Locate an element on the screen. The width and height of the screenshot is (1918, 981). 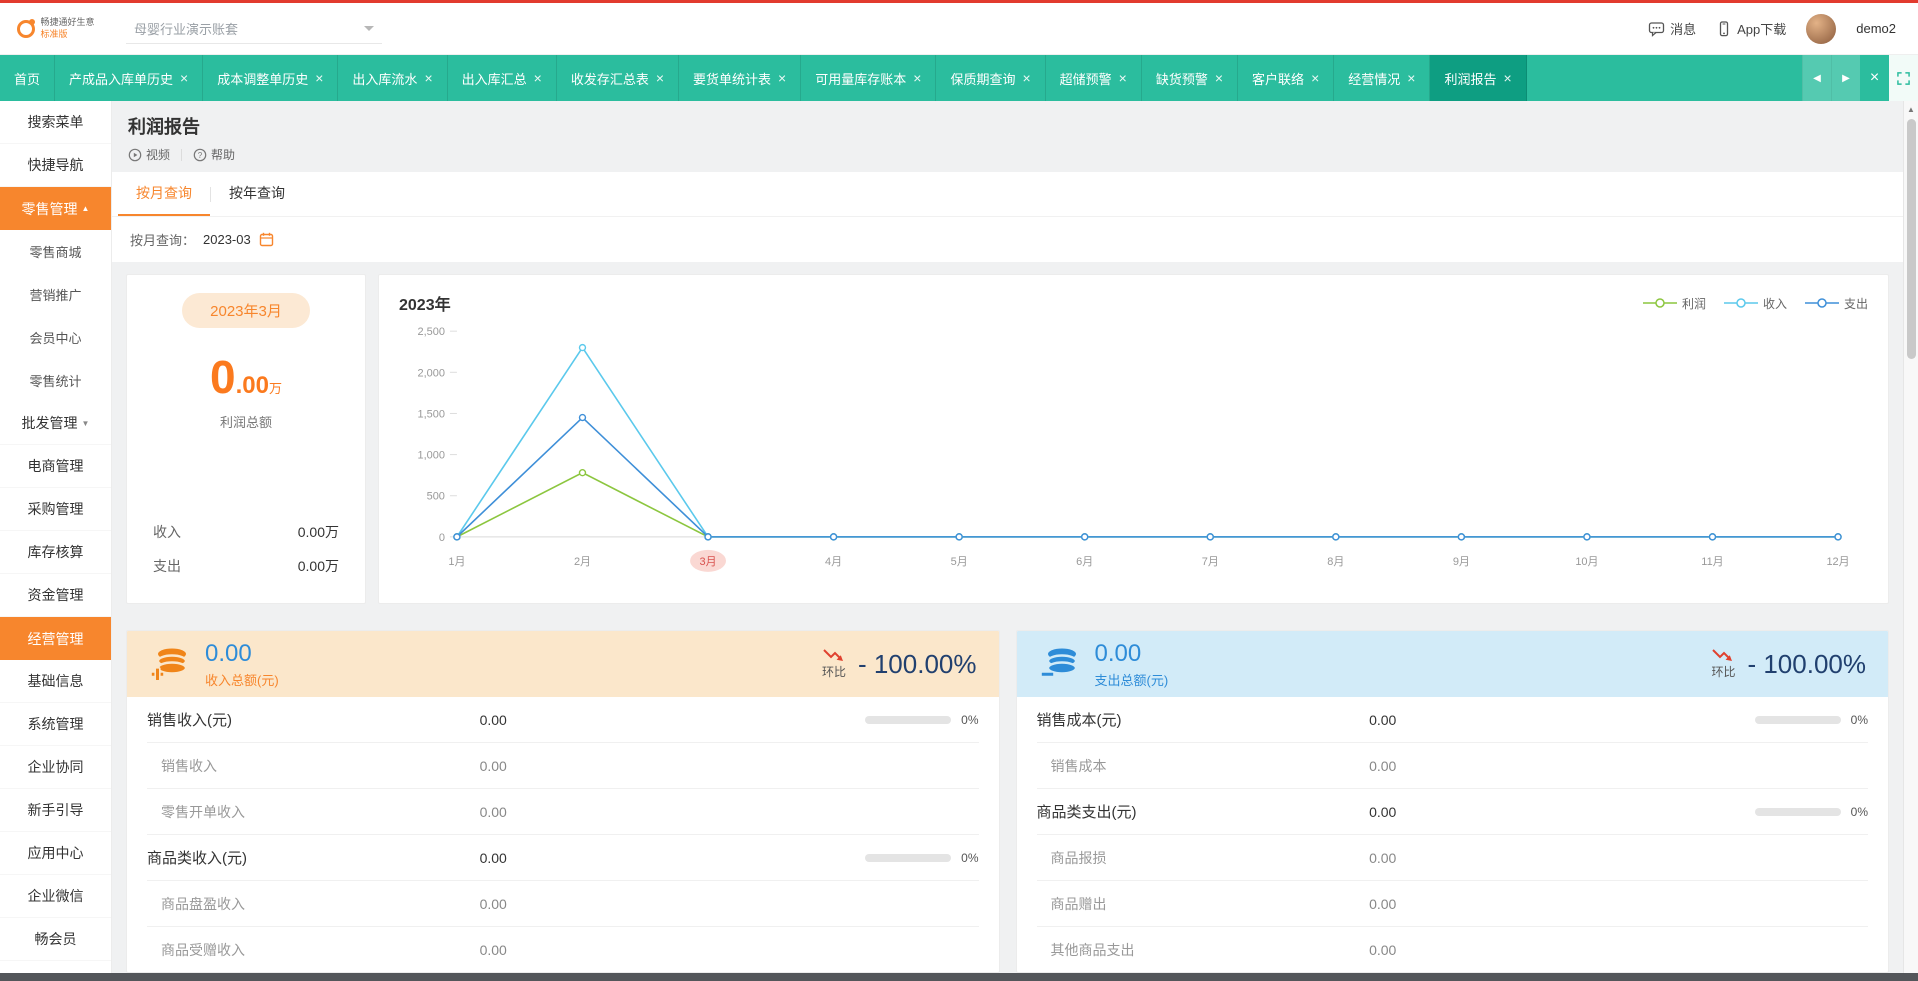
sidebar-item-应用中心: 应用中心 is located at coordinates (55, 853).